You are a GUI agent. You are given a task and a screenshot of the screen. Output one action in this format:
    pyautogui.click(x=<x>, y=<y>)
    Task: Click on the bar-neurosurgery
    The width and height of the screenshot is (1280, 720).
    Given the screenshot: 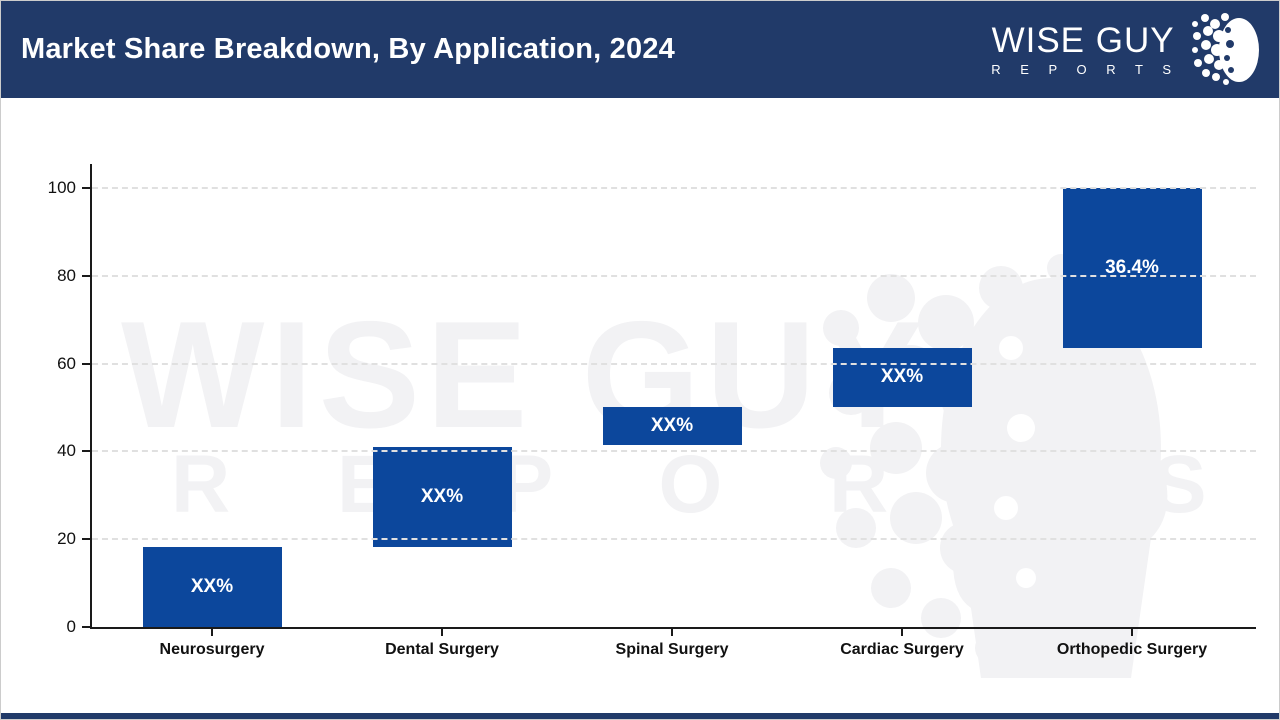 What is the action you would take?
    pyautogui.click(x=212, y=587)
    